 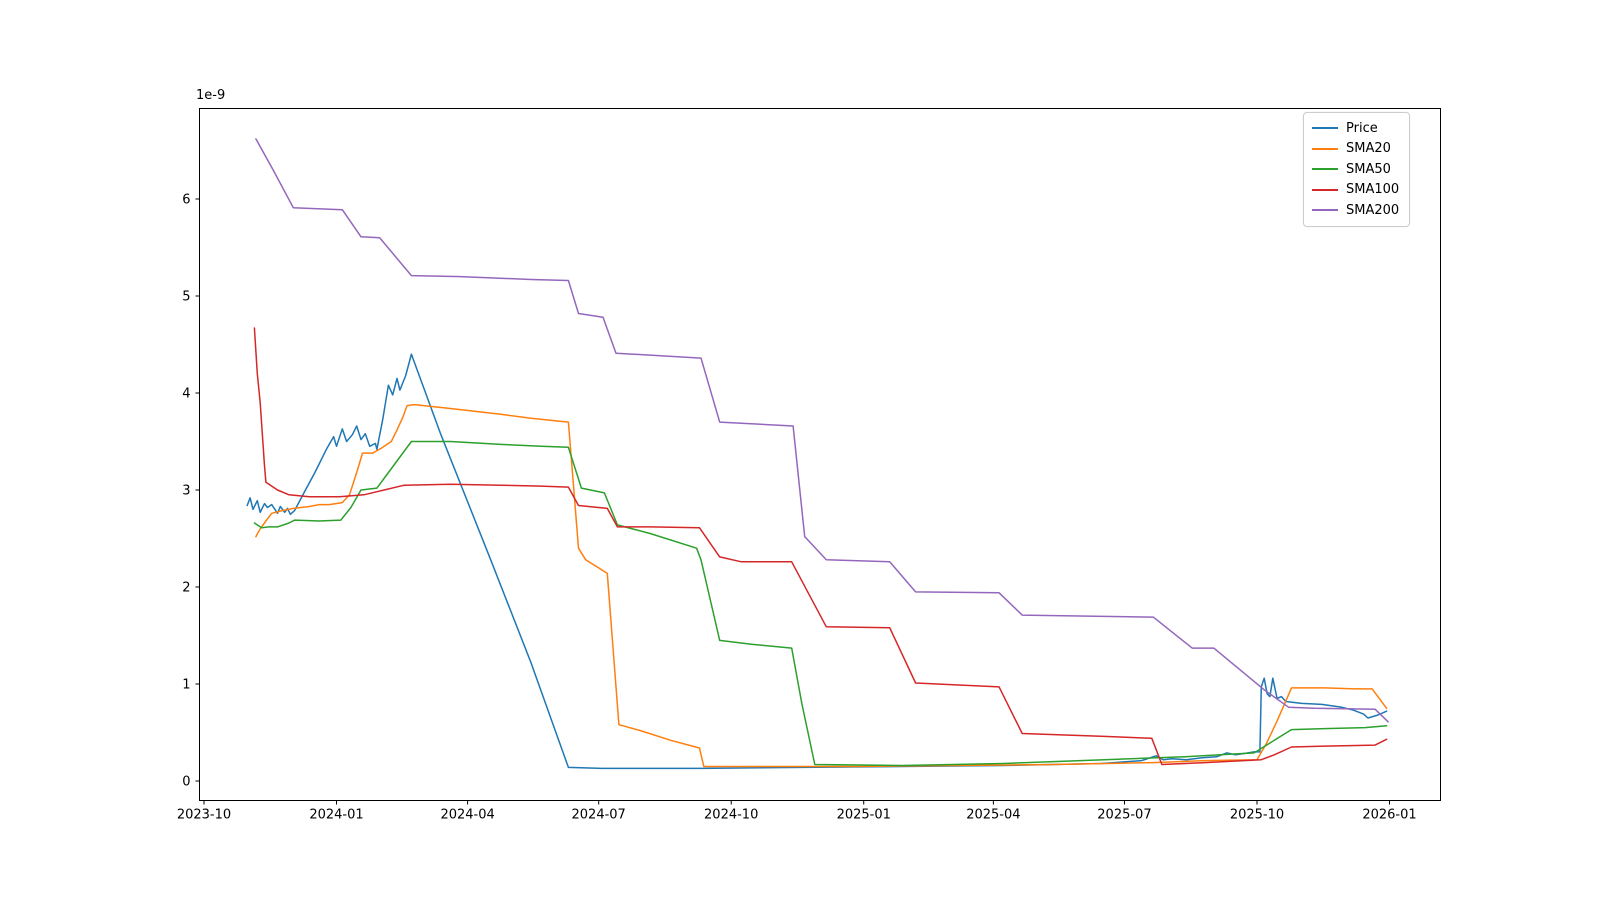 What do you see at coordinates (211, 95) in the screenshot?
I see `y-axis-offset-text: 1e-9` at bounding box center [211, 95].